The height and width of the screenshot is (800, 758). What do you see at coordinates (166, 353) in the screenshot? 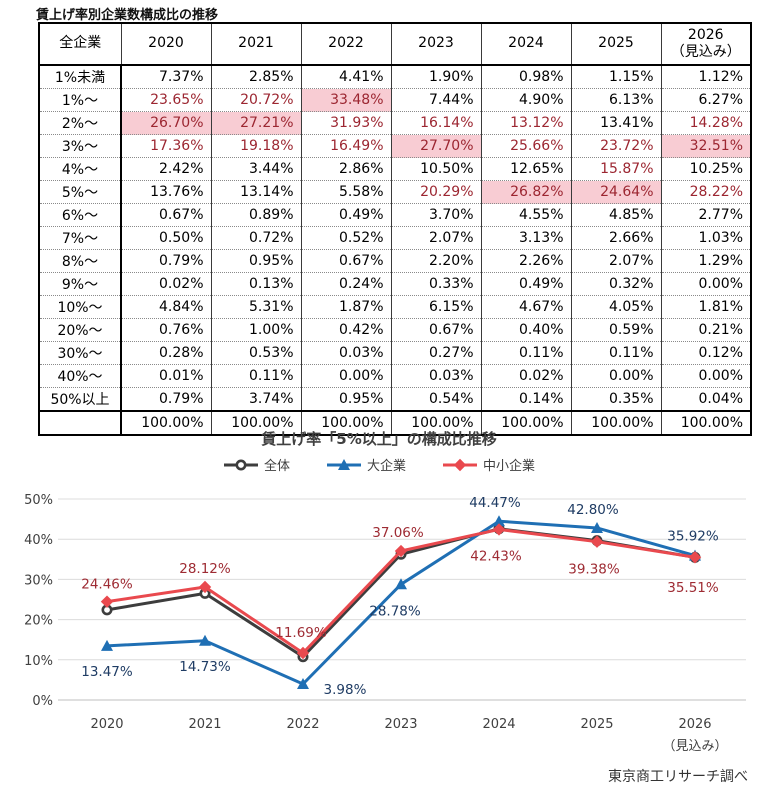
I see `value-cell: 0.28%` at bounding box center [166, 353].